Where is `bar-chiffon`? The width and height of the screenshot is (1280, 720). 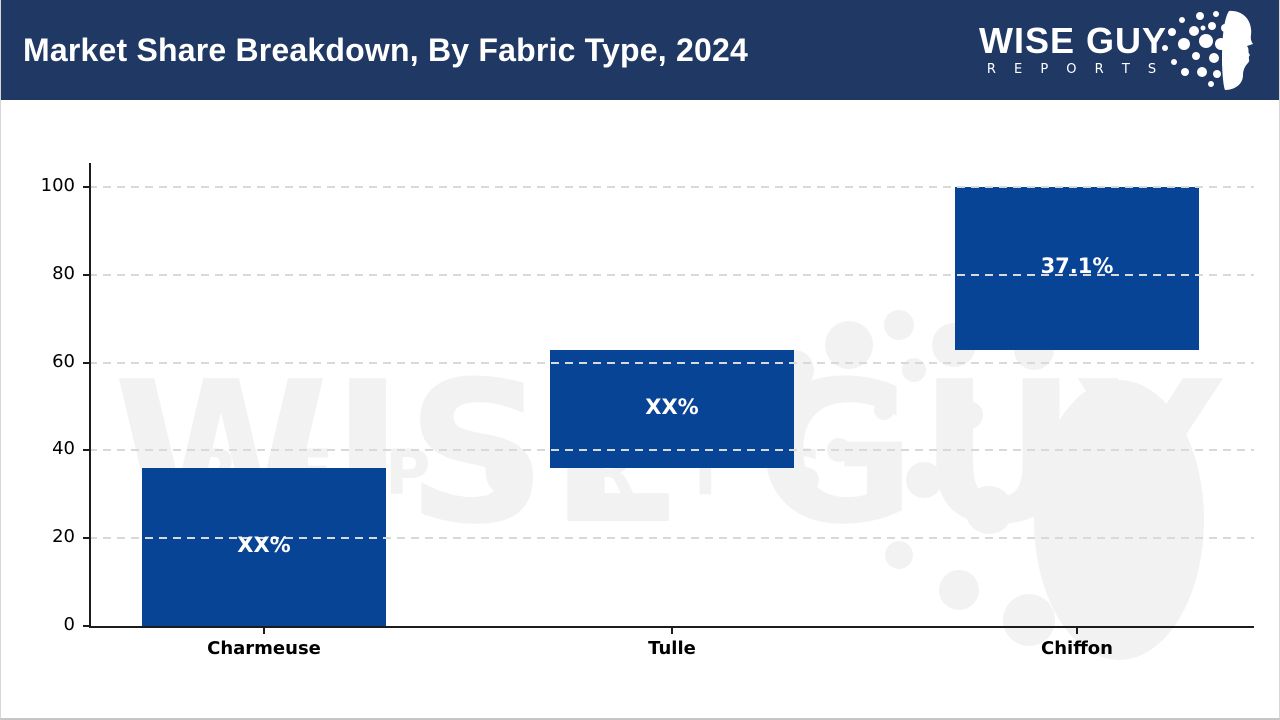
bar-chiffon is located at coordinates (1077, 268).